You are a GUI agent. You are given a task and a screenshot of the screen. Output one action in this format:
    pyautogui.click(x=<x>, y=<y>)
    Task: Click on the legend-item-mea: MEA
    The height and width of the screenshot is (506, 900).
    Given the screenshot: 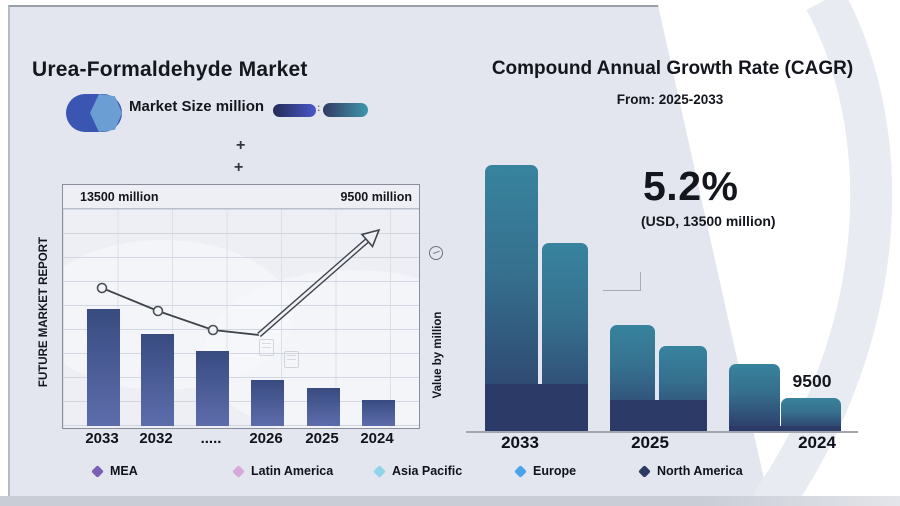 What is the action you would take?
    pyautogui.click(x=114, y=471)
    